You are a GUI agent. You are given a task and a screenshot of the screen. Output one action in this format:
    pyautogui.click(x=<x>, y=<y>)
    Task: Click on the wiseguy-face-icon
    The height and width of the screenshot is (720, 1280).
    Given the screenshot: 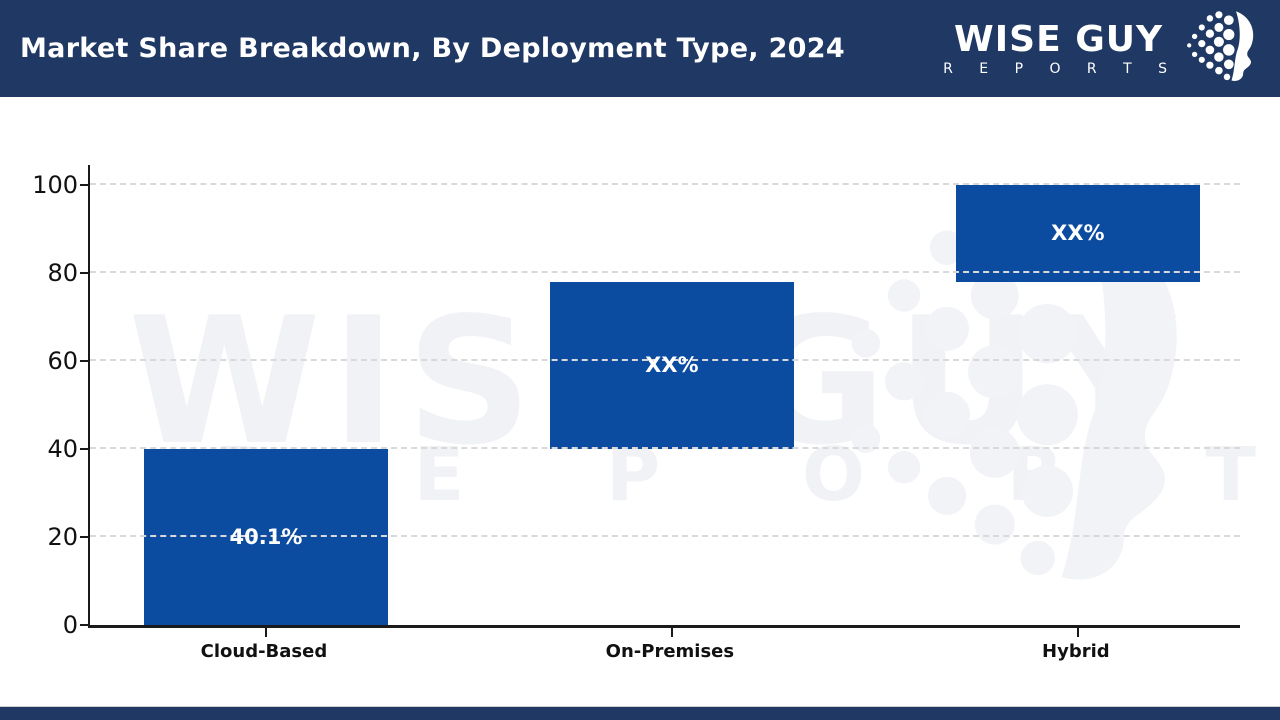 What is the action you would take?
    pyautogui.click(x=1220, y=45)
    